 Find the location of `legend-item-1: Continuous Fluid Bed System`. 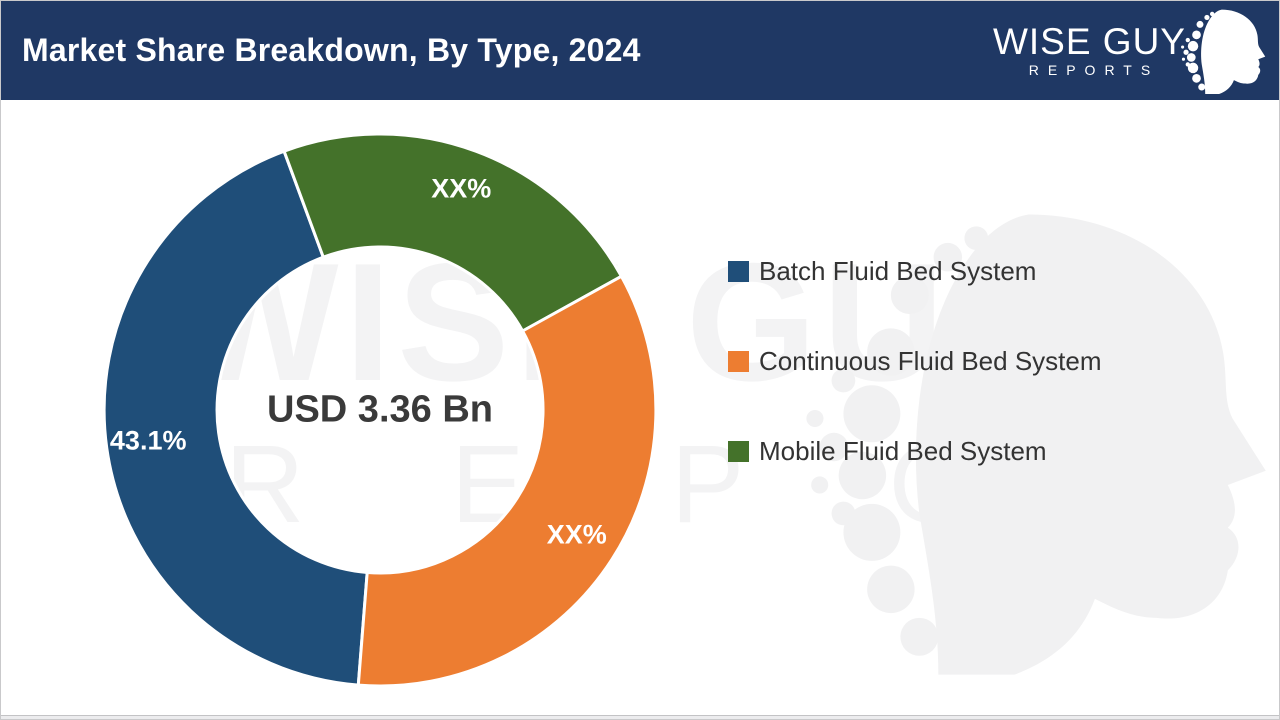

legend-item-1: Continuous Fluid Bed System is located at coordinates (915, 361).